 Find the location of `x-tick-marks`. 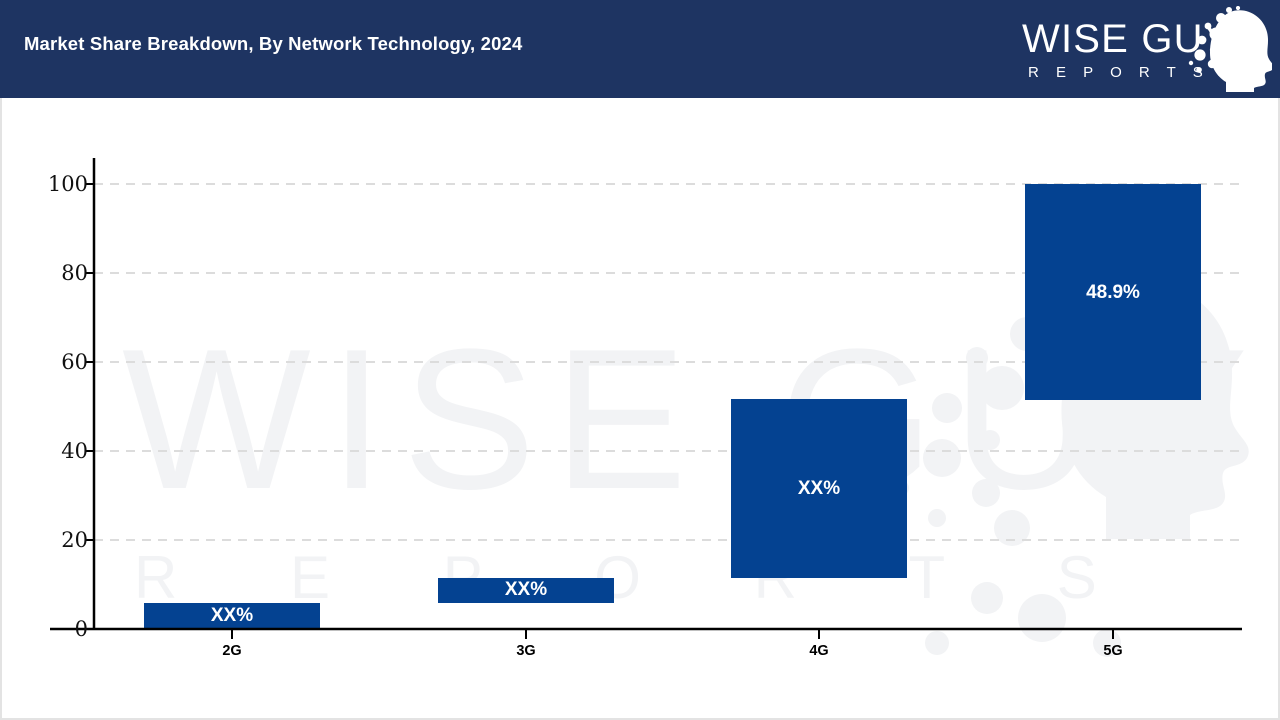

x-tick-marks is located at coordinates (672, 634).